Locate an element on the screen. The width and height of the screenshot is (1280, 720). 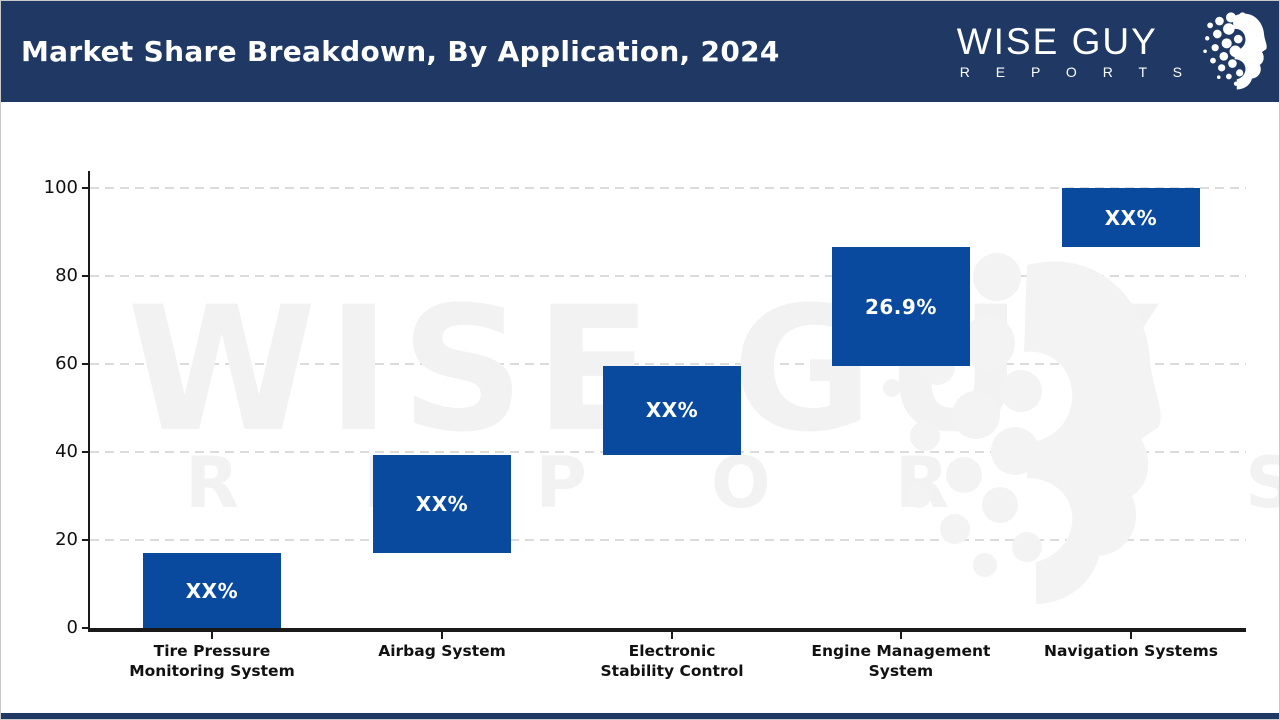
y-axis-tick-label: 80 is located at coordinates (66, 275).